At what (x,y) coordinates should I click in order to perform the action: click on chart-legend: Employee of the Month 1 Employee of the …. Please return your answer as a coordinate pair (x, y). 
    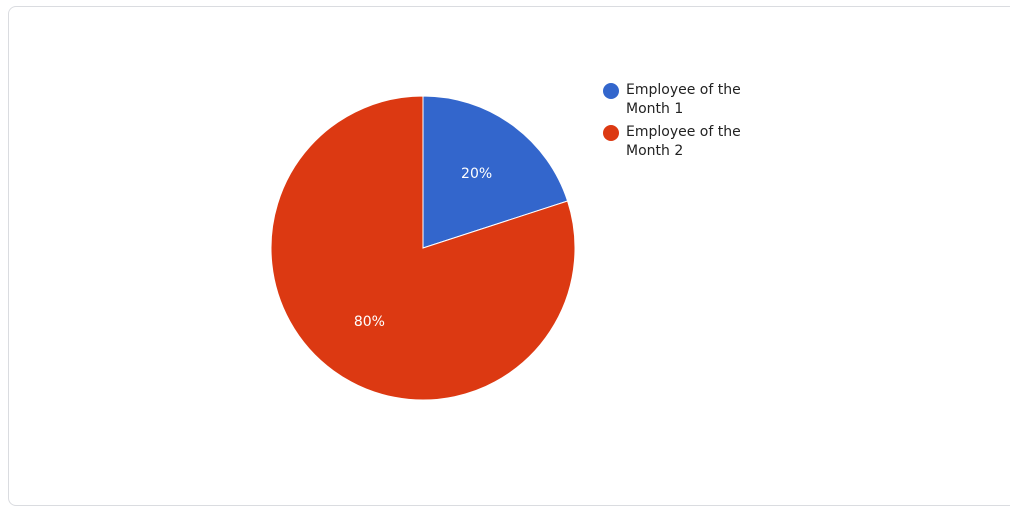
    Looking at the image, I should click on (703, 123).